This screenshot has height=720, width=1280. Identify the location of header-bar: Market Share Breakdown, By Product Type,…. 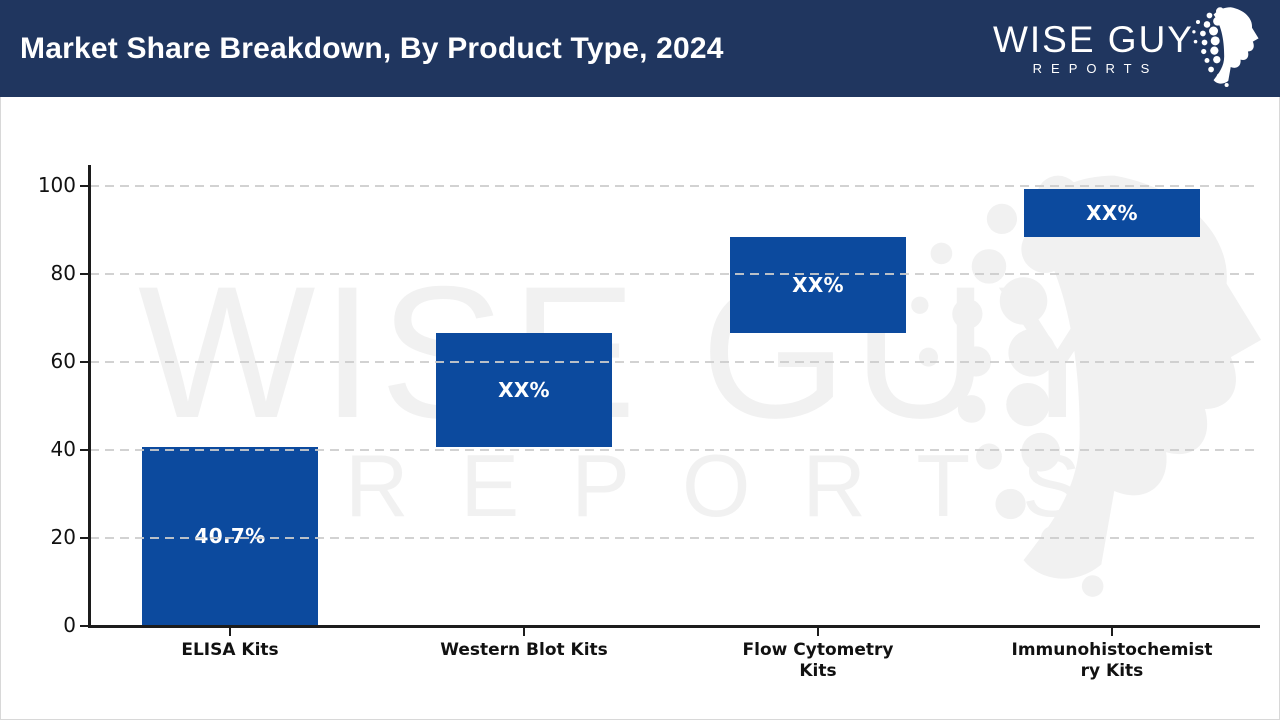
(640, 48).